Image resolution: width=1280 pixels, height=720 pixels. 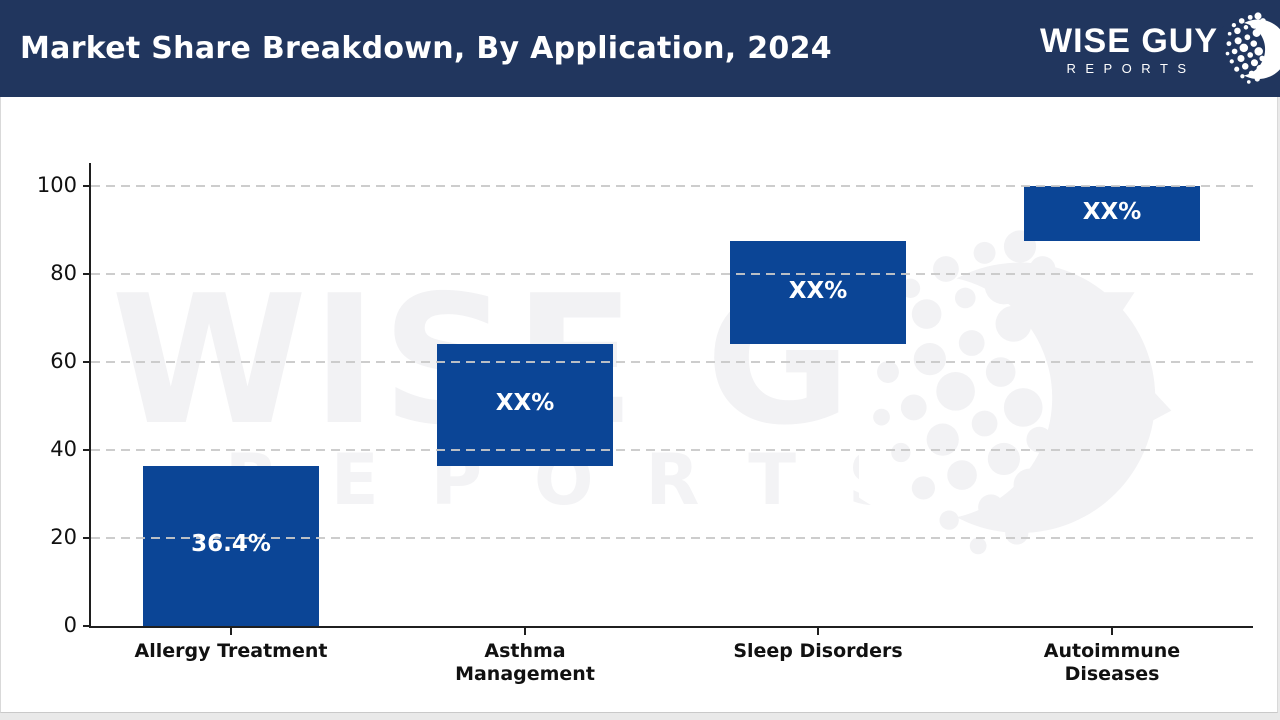 What do you see at coordinates (525, 662) in the screenshot?
I see `x-axis-label-asthma-management: Asthma Management` at bounding box center [525, 662].